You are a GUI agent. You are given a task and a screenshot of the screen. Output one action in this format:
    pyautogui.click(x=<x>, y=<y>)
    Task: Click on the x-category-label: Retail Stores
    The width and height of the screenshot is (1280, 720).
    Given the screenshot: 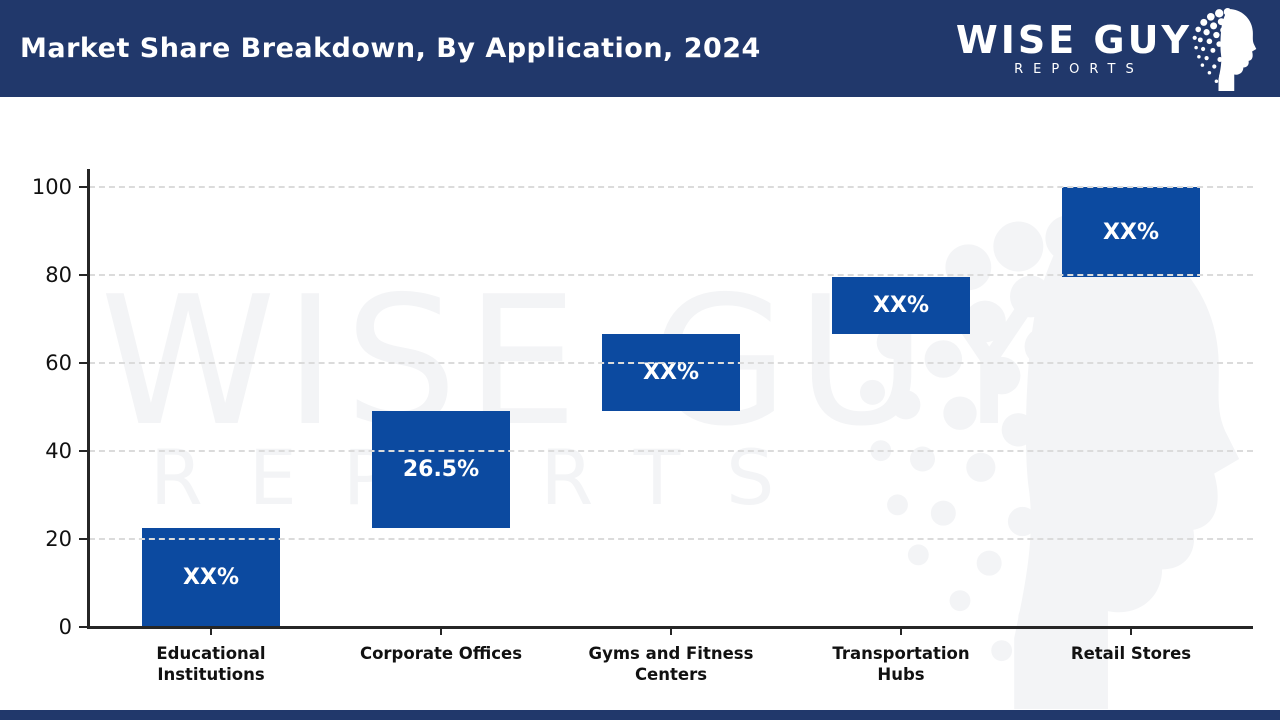 What is the action you would take?
    pyautogui.click(x=1131, y=653)
    